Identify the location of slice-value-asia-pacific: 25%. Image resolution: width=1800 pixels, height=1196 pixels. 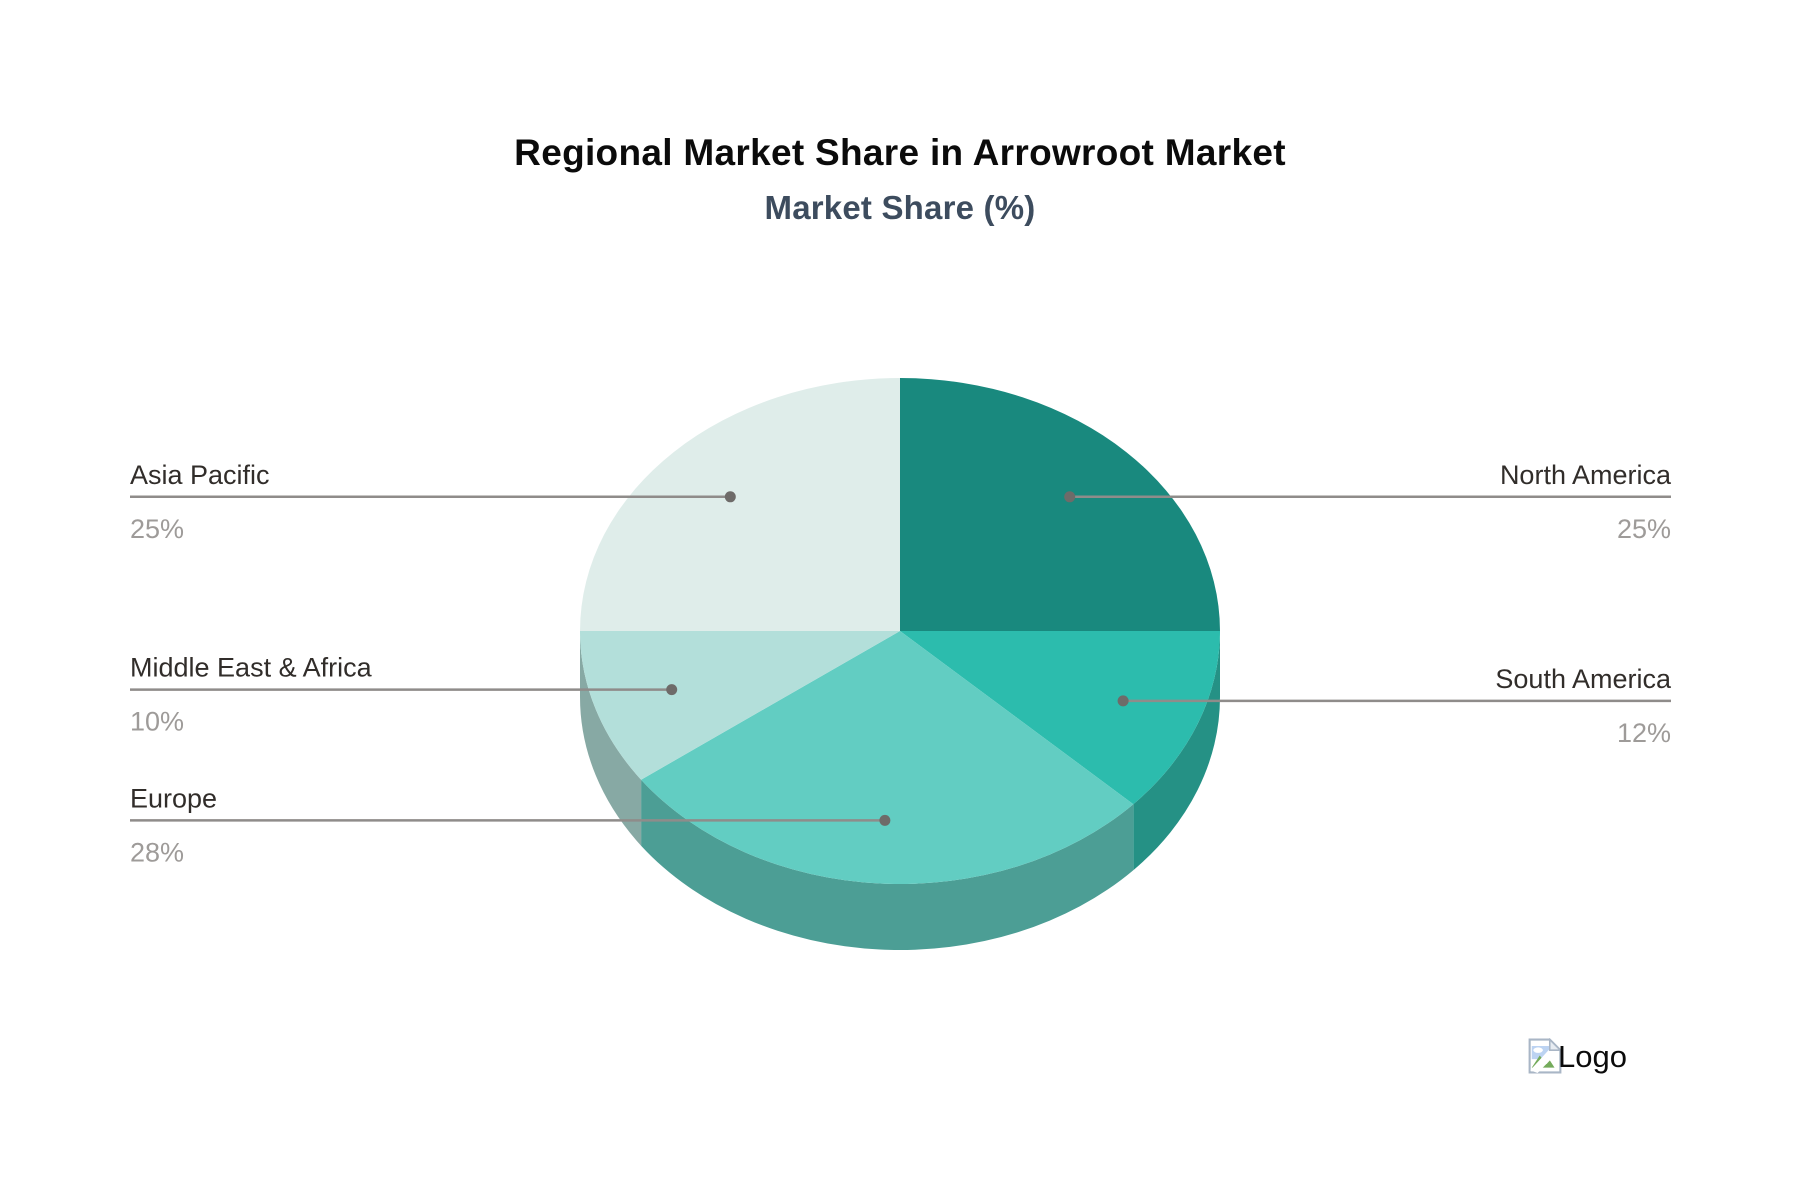
(157, 529).